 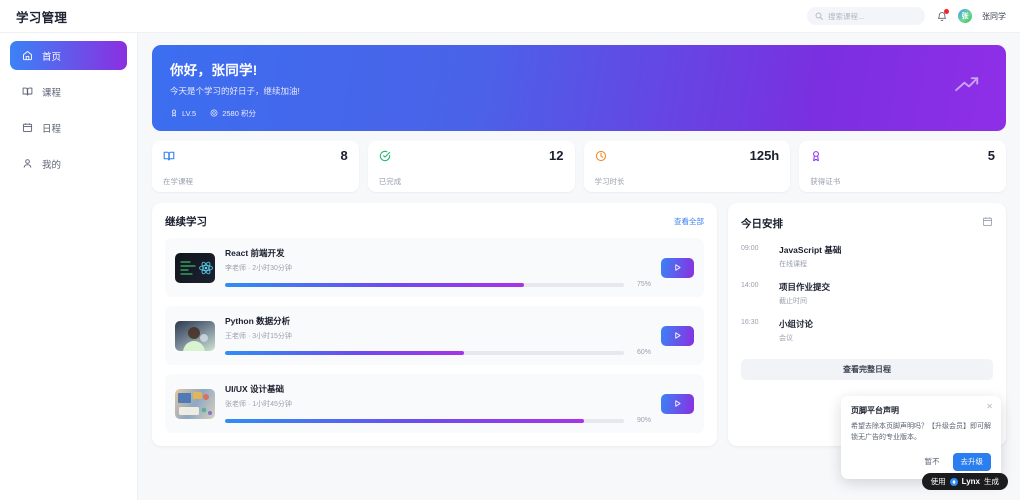 I want to click on user-name: 张同学, so click(x=994, y=16).